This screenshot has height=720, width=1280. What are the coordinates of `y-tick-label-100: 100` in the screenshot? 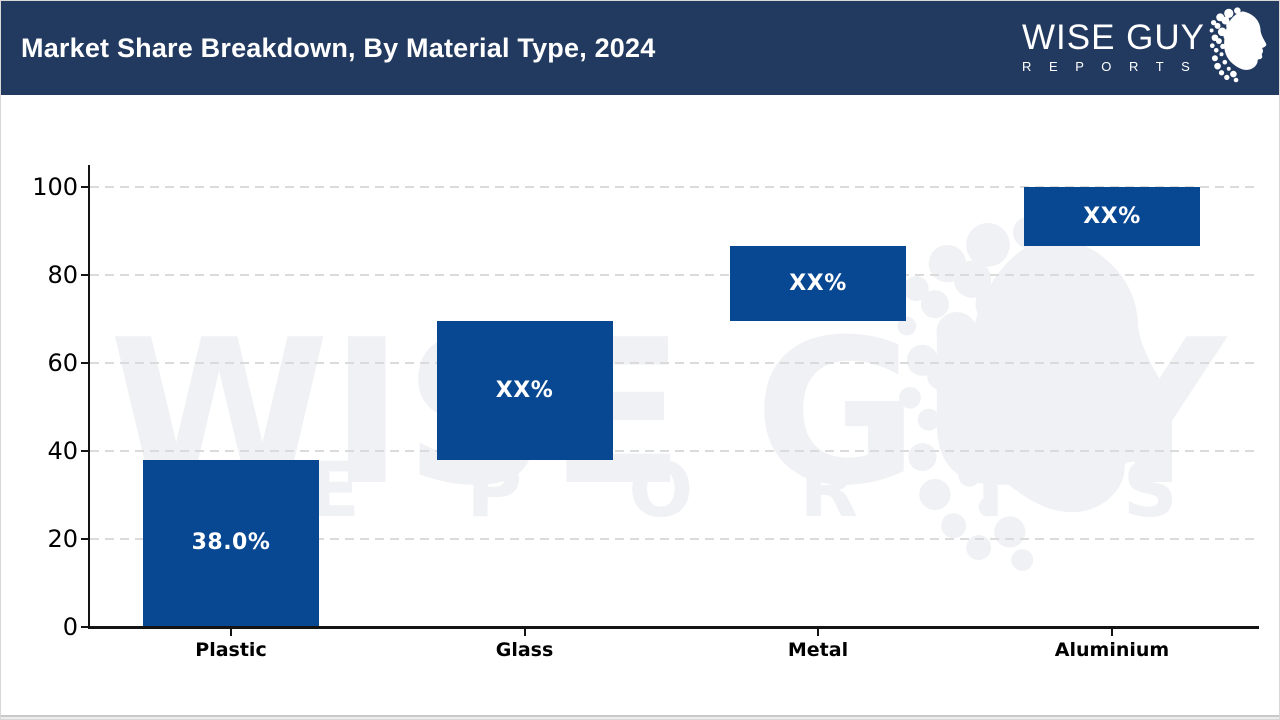 It's located at (55, 187).